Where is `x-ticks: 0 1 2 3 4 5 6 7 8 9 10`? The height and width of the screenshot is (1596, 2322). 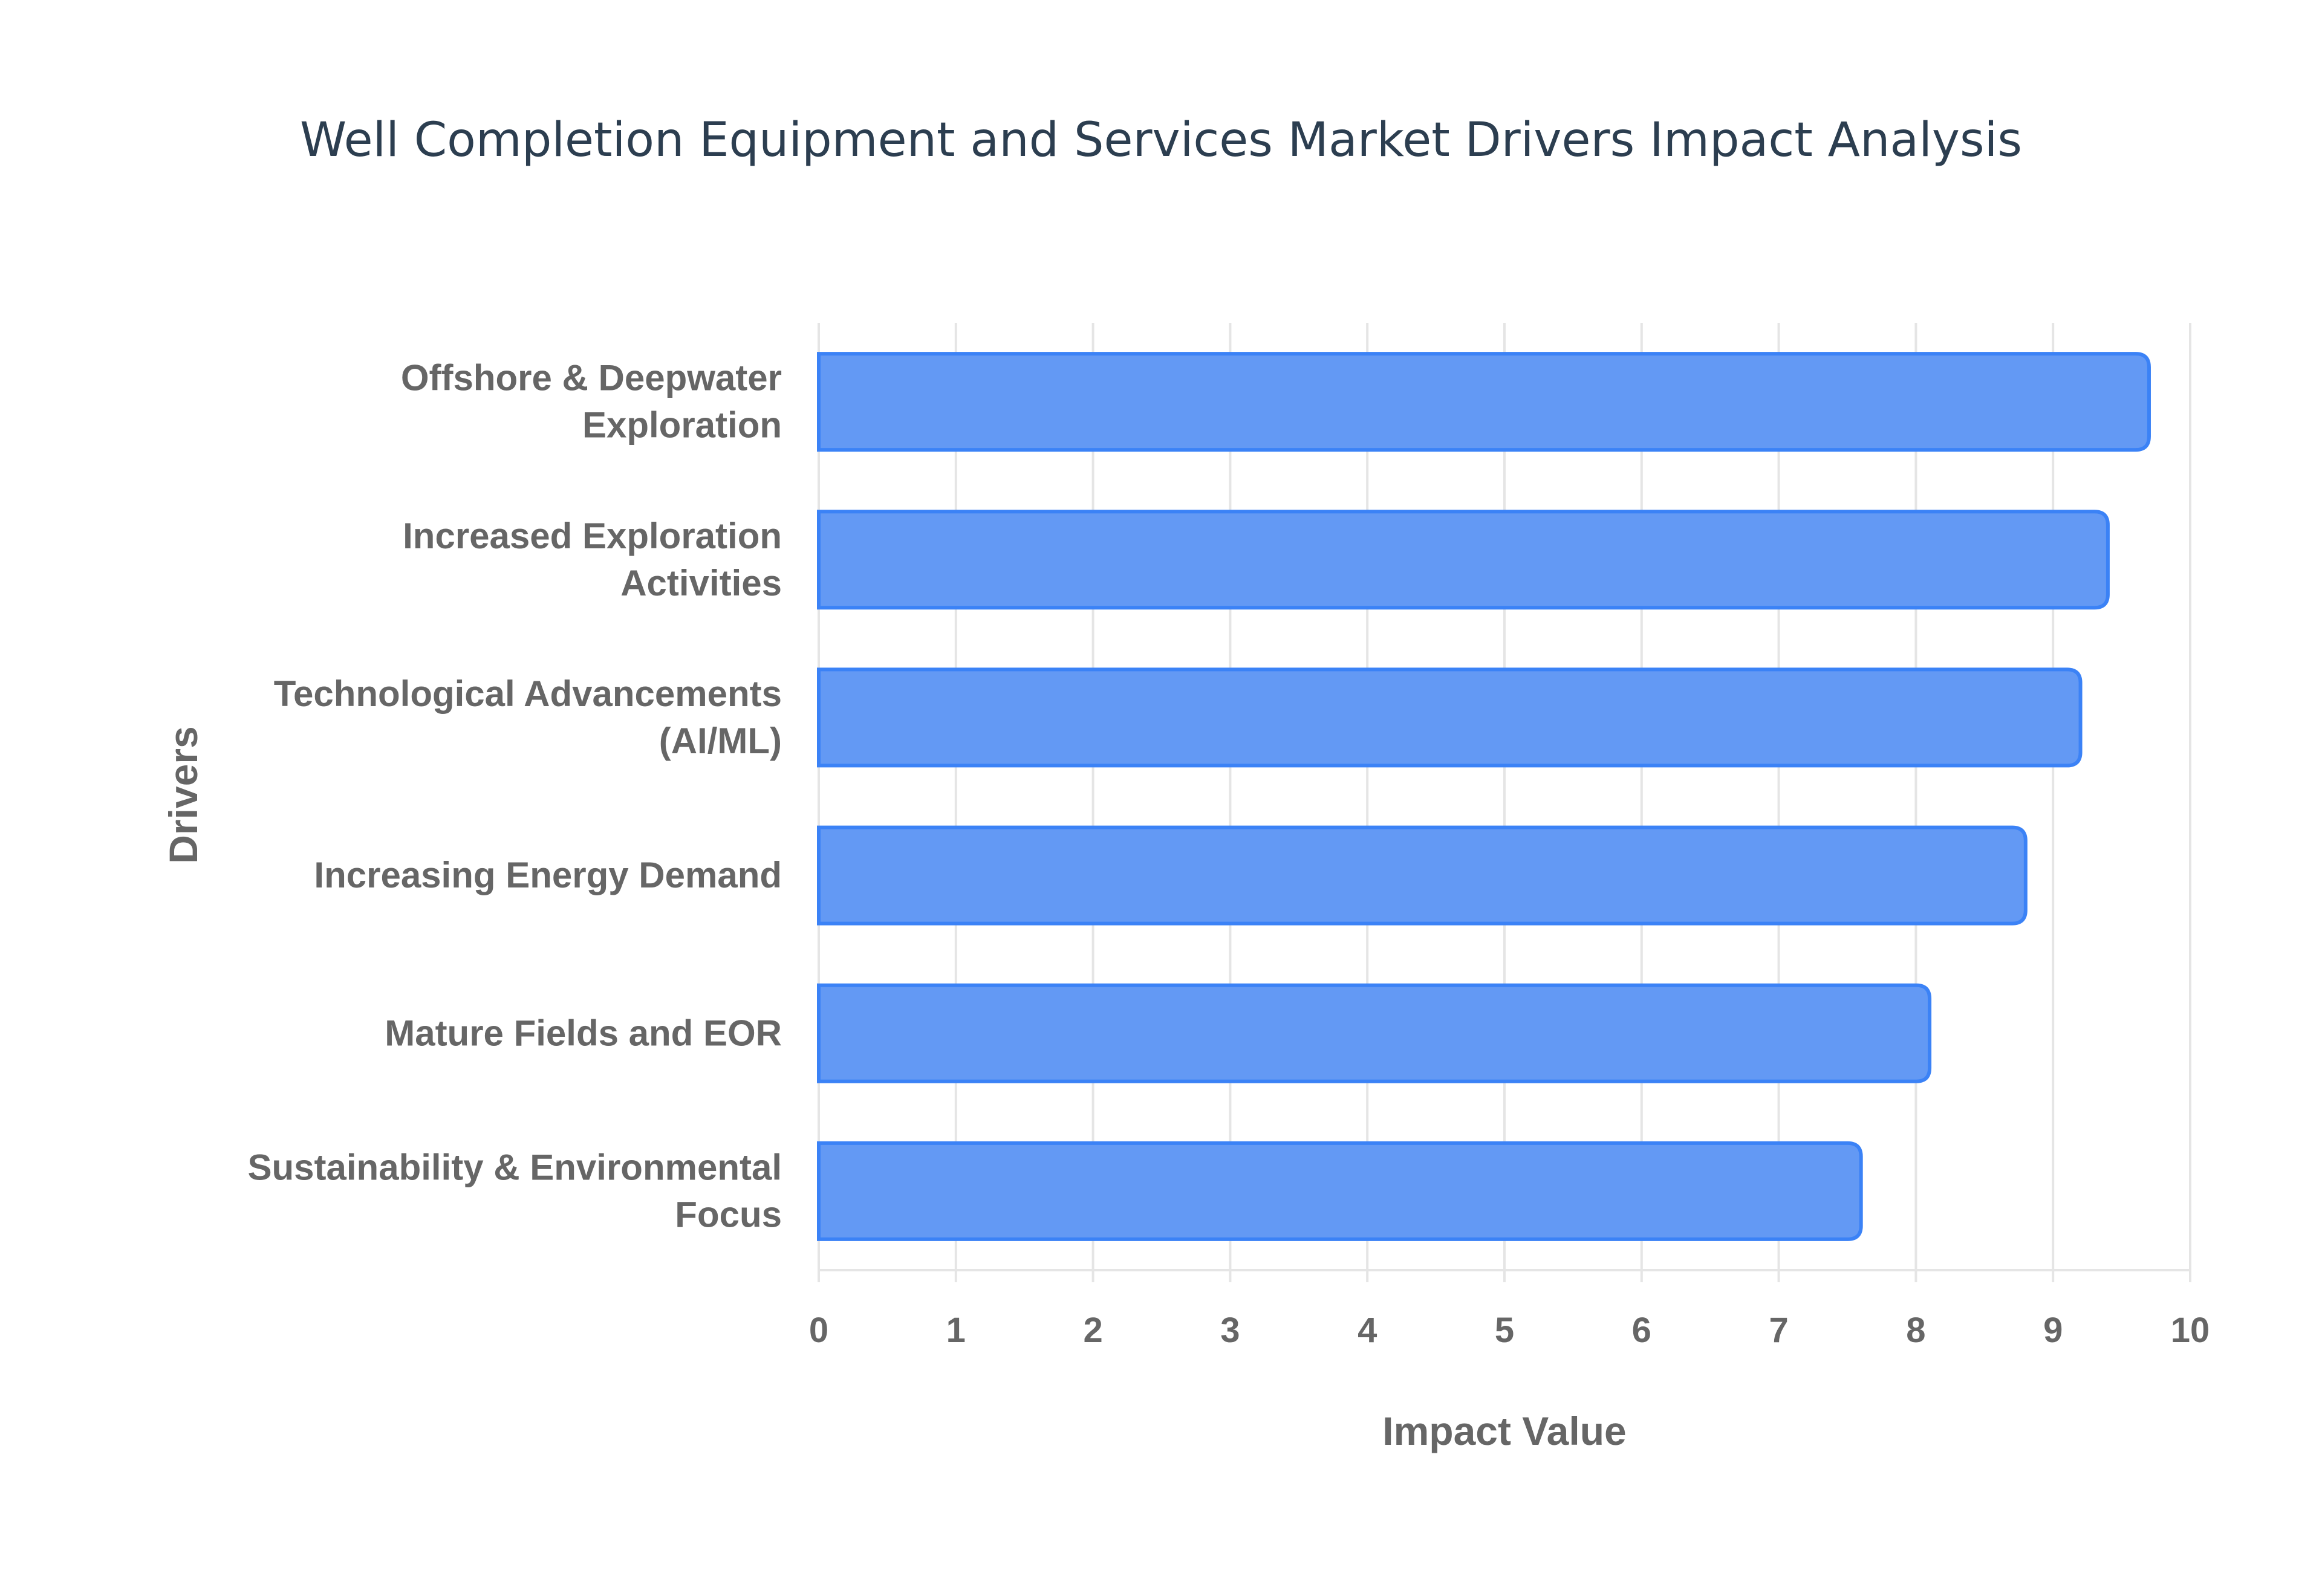 x-ticks: 0 1 2 3 4 5 6 7 8 9 10 is located at coordinates (1509, 1330).